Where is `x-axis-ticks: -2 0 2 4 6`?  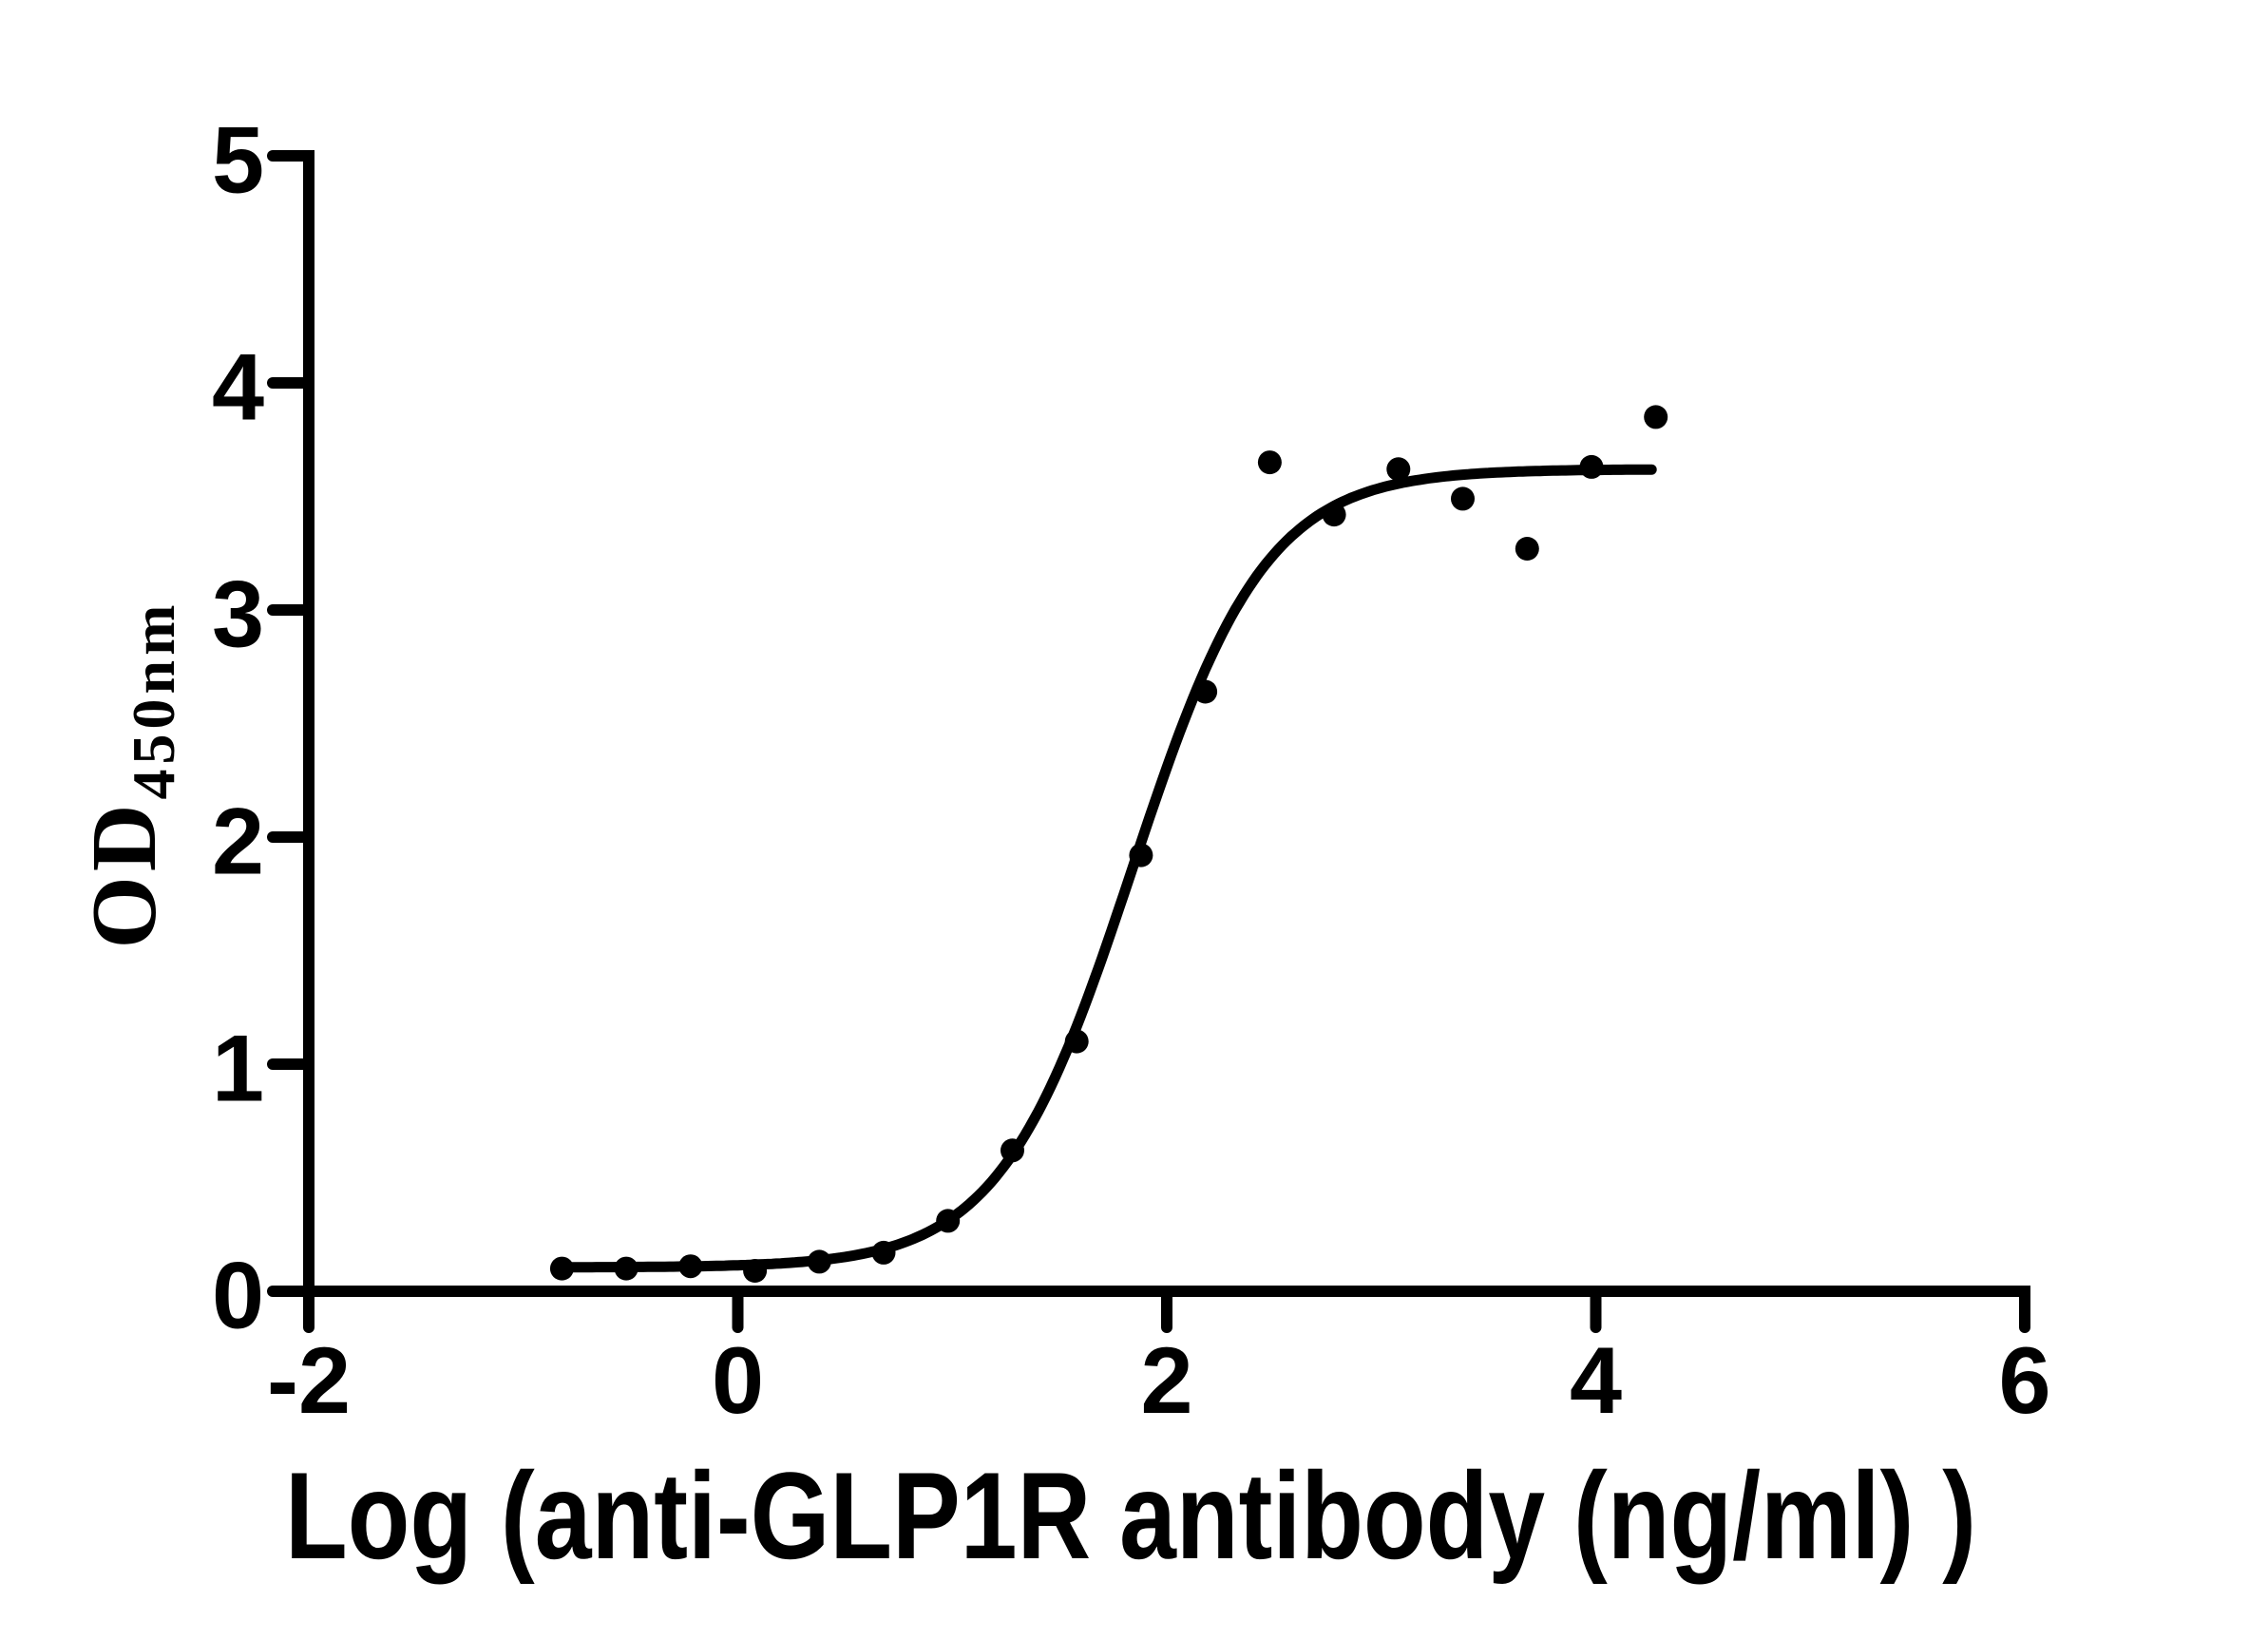
x-axis-ticks: -2 0 2 4 6 is located at coordinates (1159, 1359).